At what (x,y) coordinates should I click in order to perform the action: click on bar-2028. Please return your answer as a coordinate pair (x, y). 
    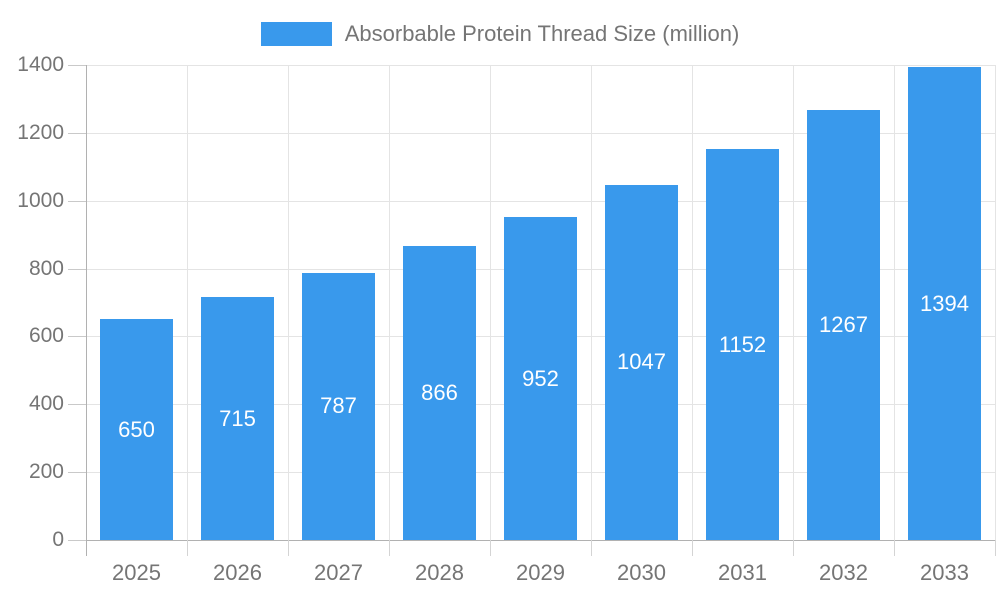
    Looking at the image, I should click on (439, 393).